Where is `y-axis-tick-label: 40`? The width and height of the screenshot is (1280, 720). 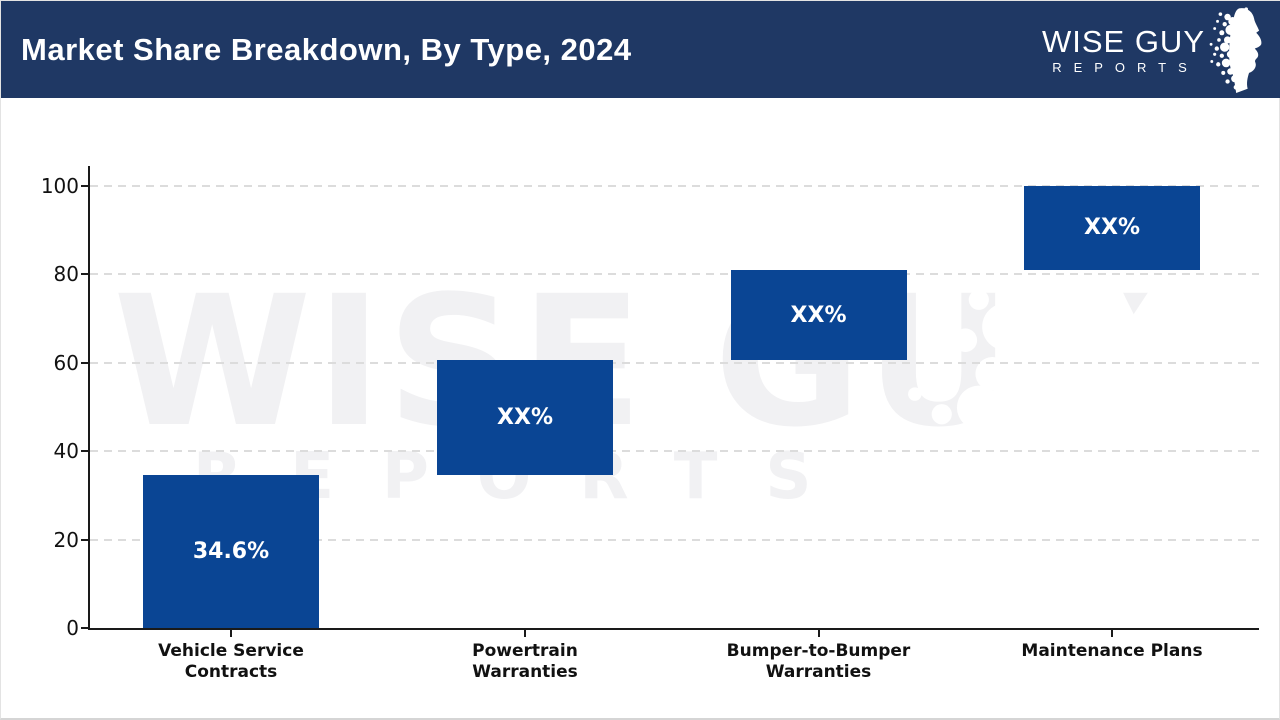 y-axis-tick-label: 40 is located at coordinates (66, 451).